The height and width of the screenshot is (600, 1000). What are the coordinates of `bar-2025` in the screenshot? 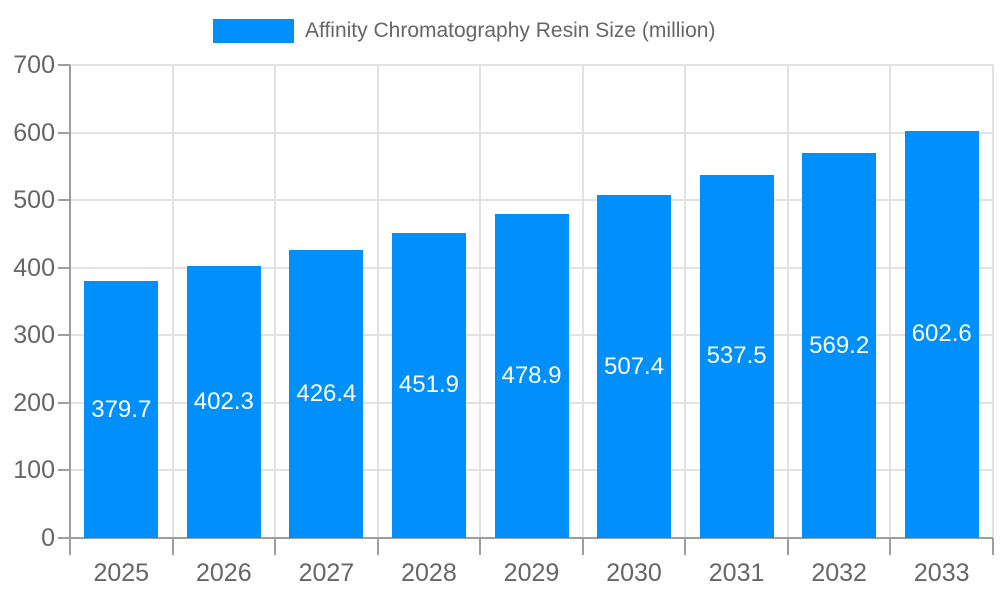 It's located at (121, 409).